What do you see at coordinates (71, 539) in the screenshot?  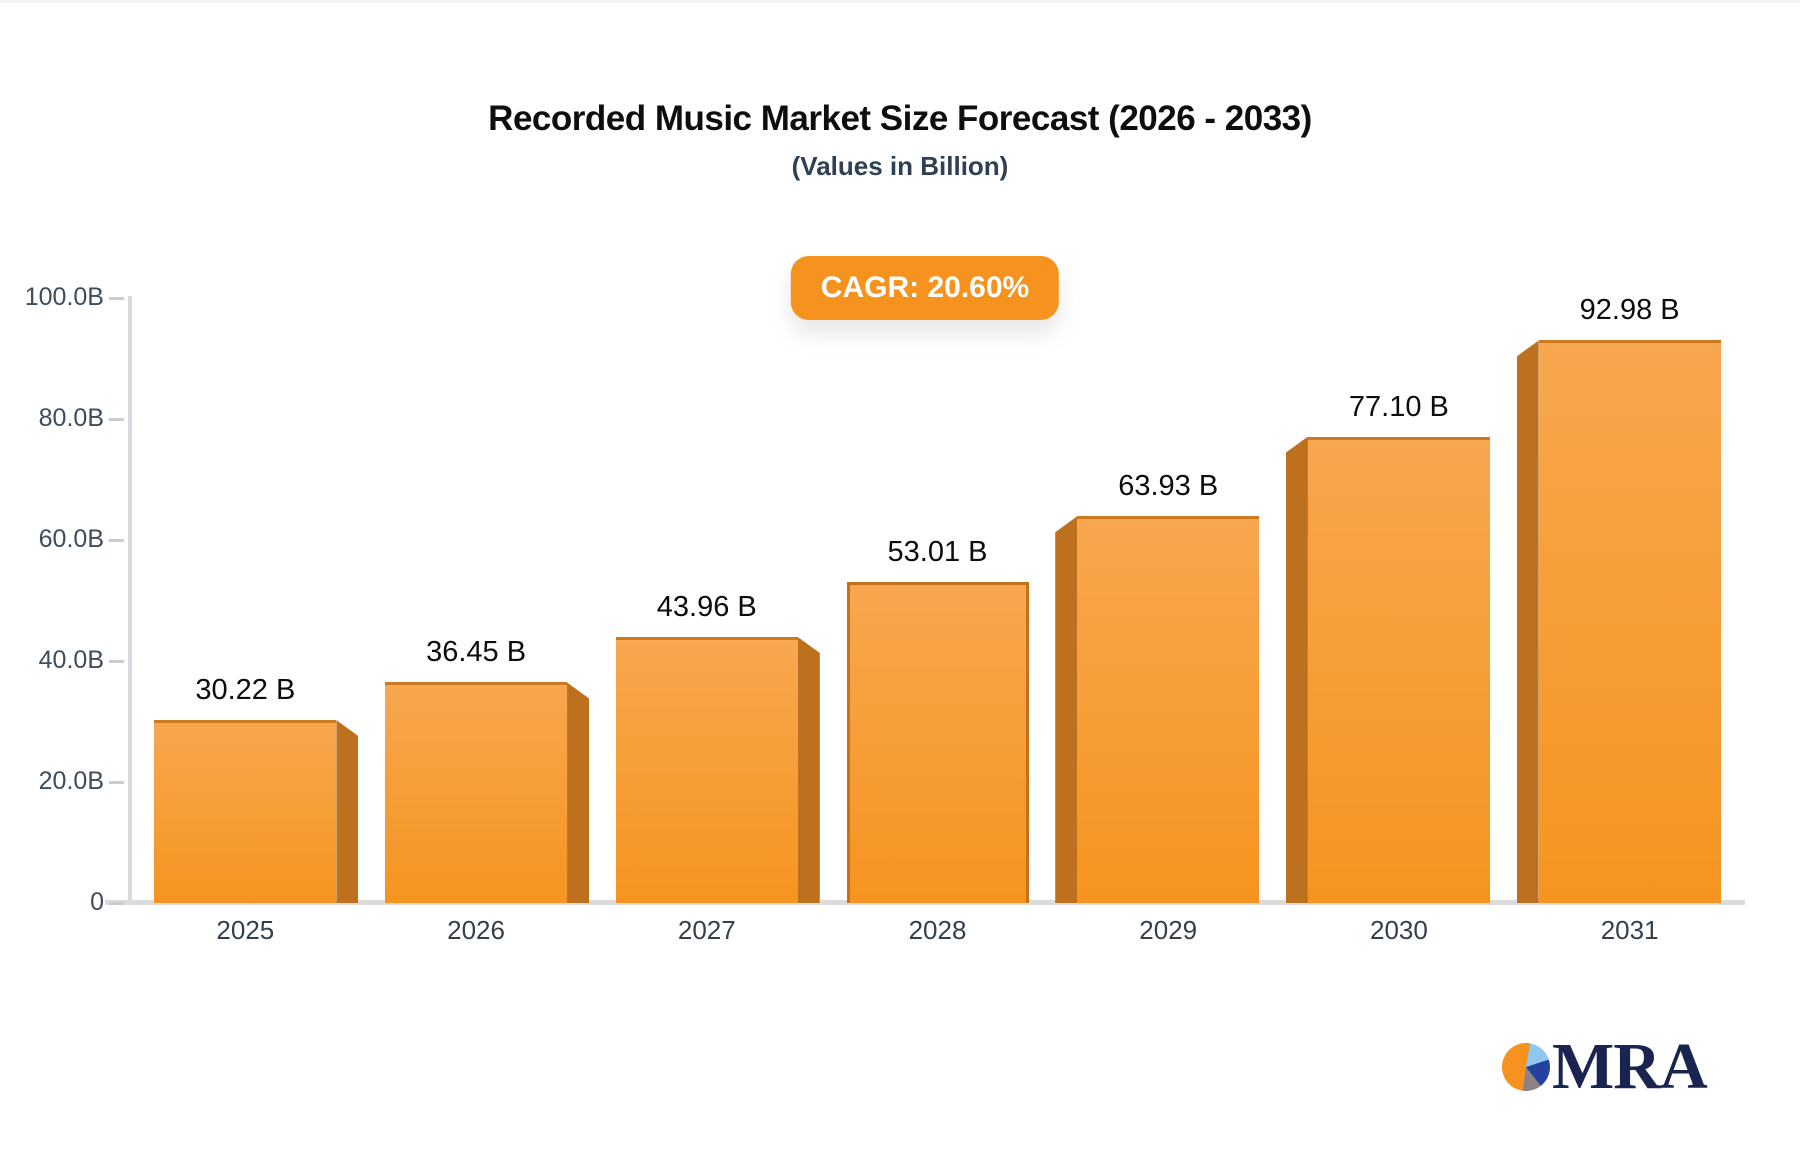 I see `y-axis-tick-label: 60.0B` at bounding box center [71, 539].